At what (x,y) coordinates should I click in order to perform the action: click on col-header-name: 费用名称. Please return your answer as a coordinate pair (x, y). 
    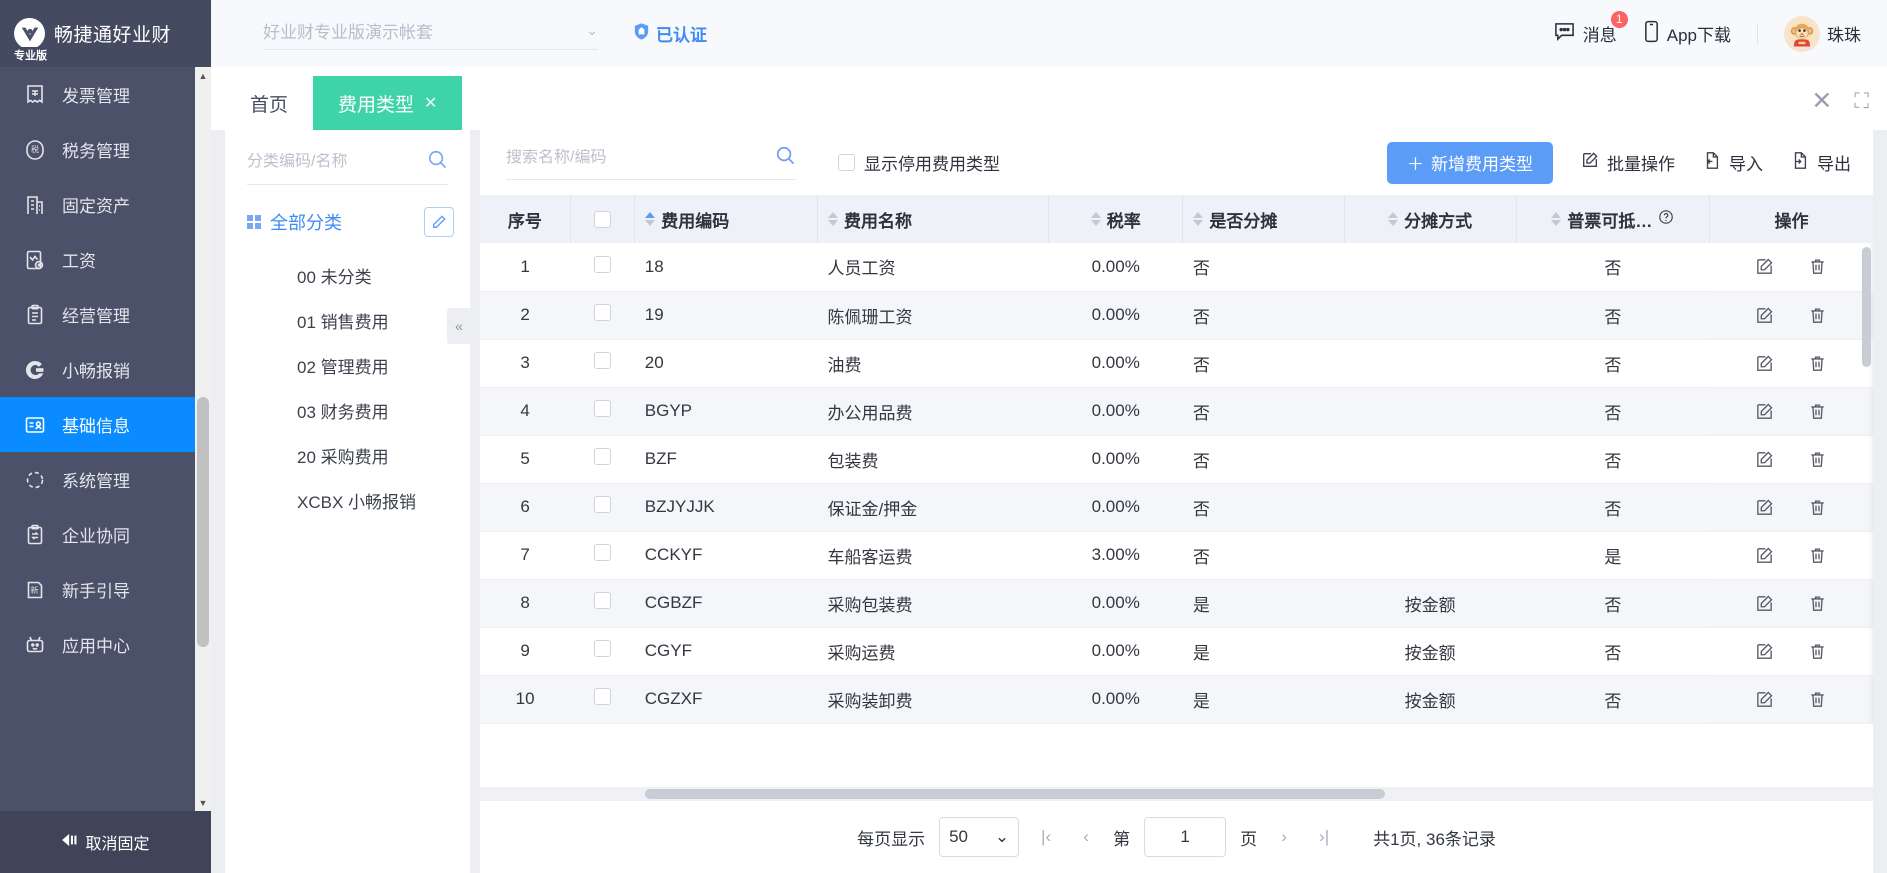
    Looking at the image, I should click on (933, 219).